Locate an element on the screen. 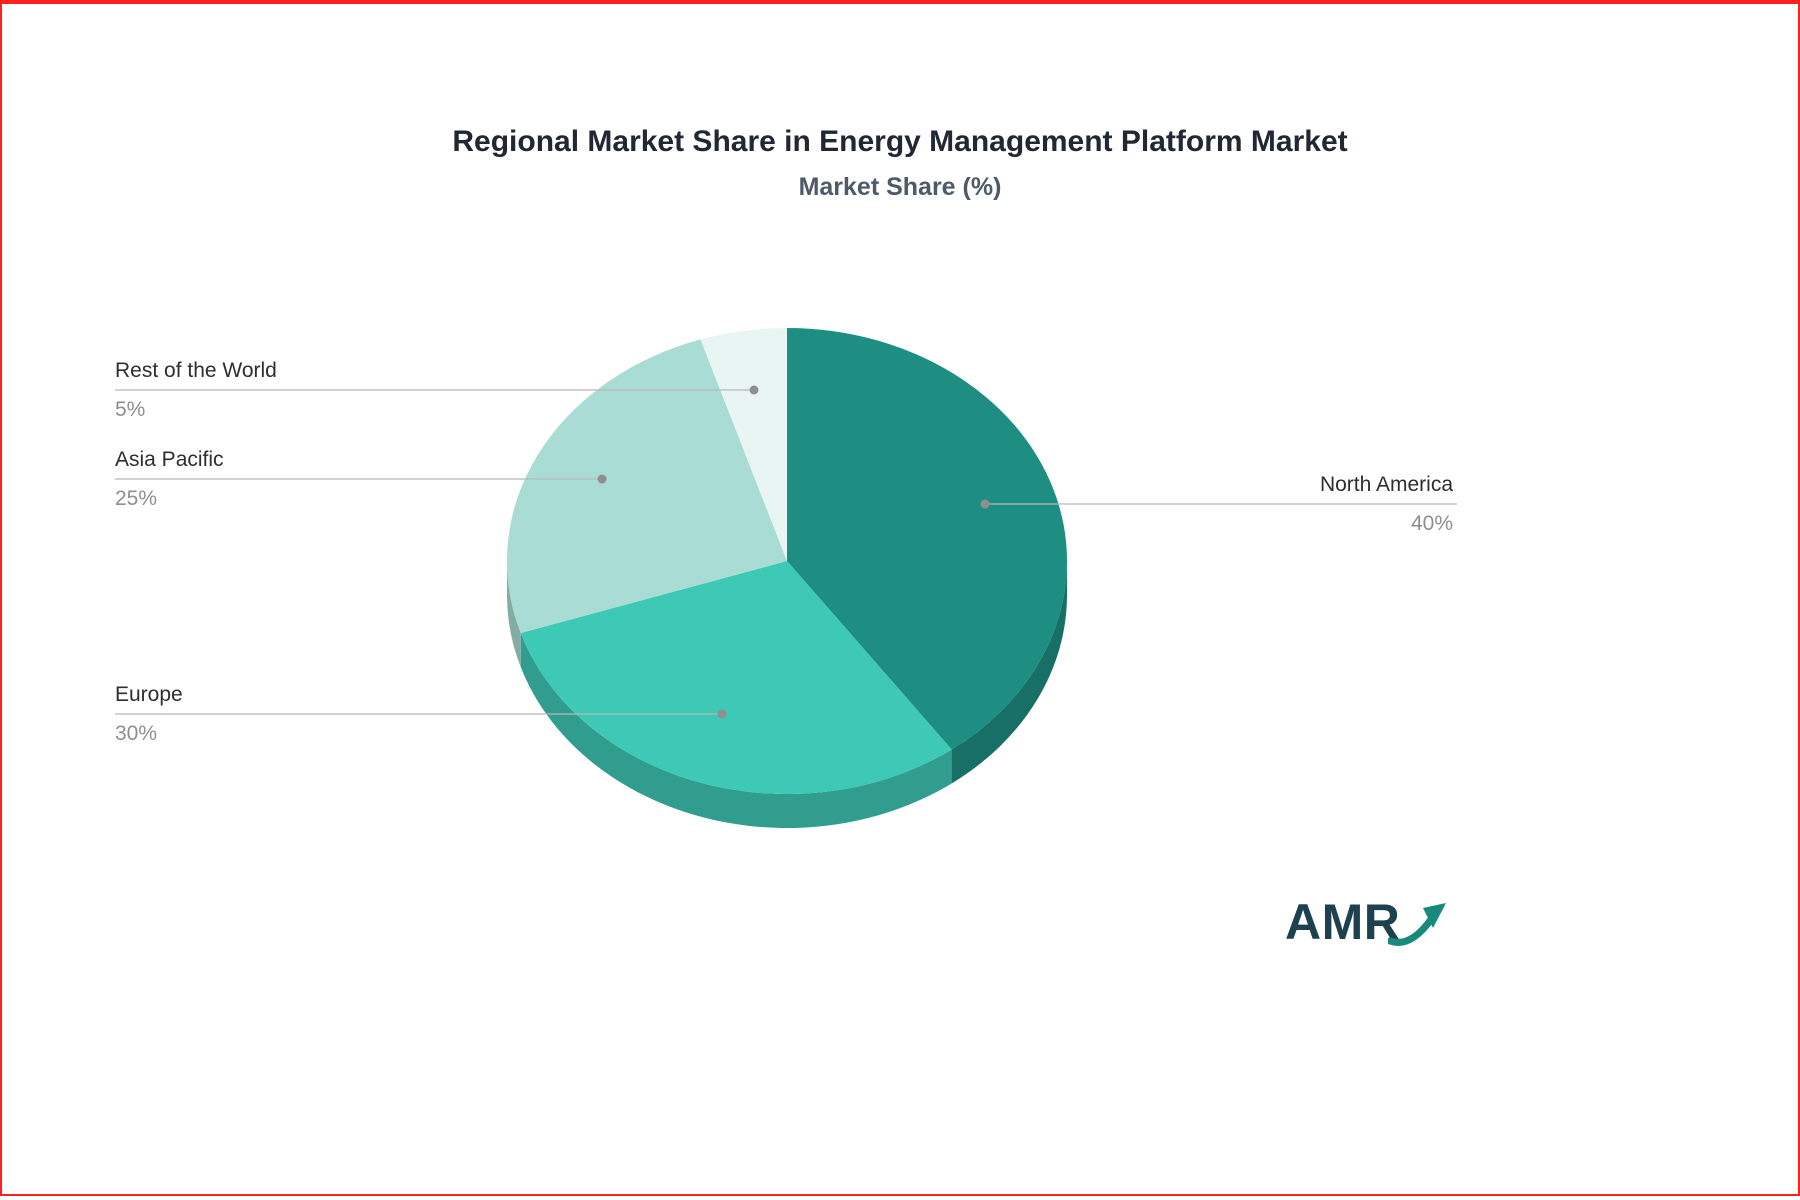 The width and height of the screenshot is (1800, 1200). chart-subtitle: Market Share (%) is located at coordinates (900, 187).